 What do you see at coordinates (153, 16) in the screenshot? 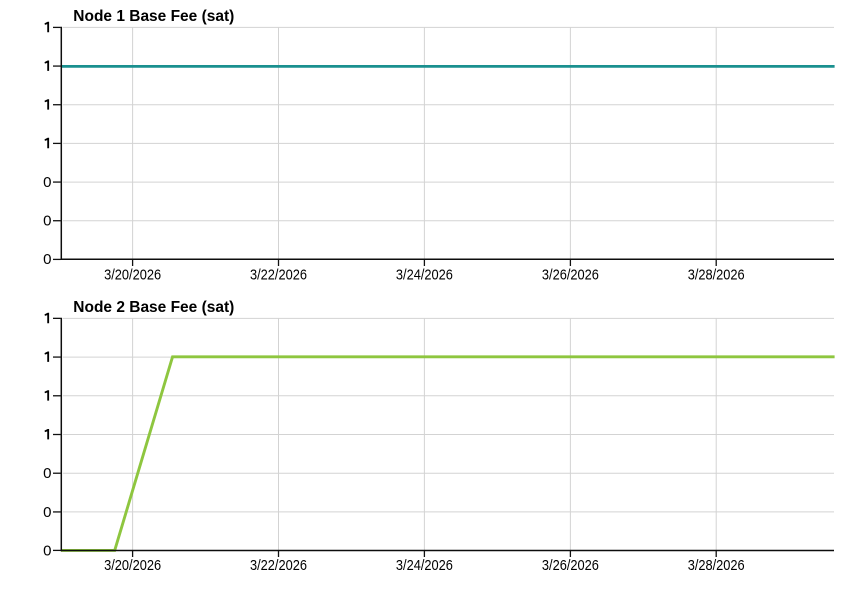
I see `svg-text: Node 1 Base Fee (sat)` at bounding box center [153, 16].